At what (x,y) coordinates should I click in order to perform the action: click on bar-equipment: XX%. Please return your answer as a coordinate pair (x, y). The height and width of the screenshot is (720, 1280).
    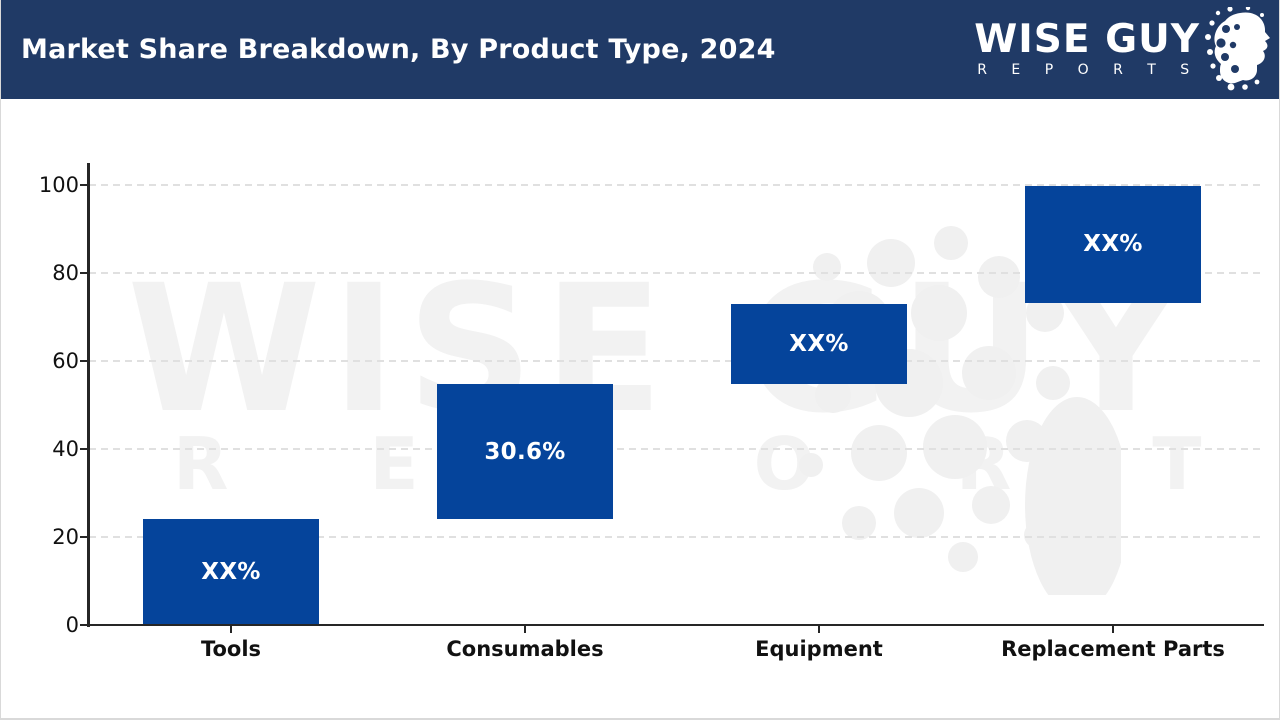
    Looking at the image, I should click on (819, 344).